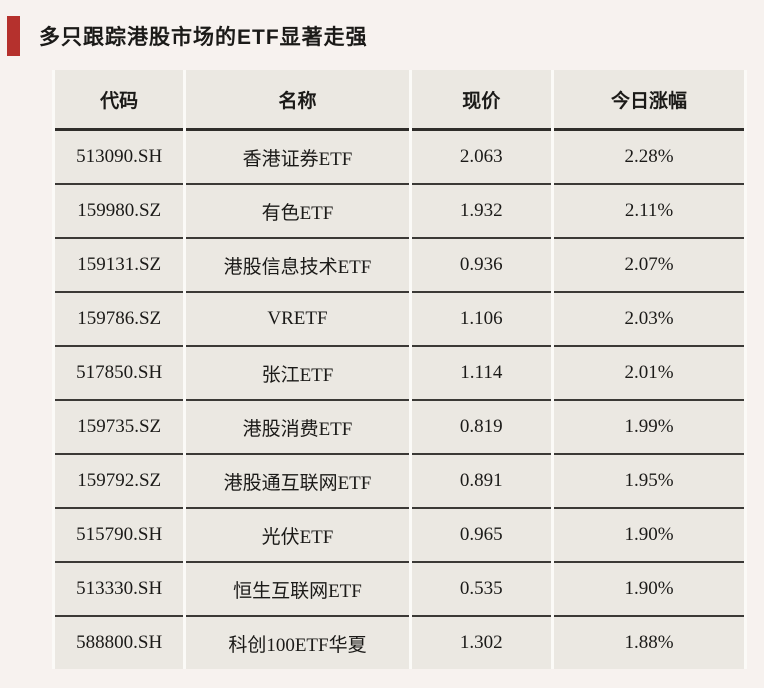 This screenshot has height=688, width=764. Describe the element at coordinates (119, 482) in the screenshot. I see `cell-code: 159792.SZ` at that location.